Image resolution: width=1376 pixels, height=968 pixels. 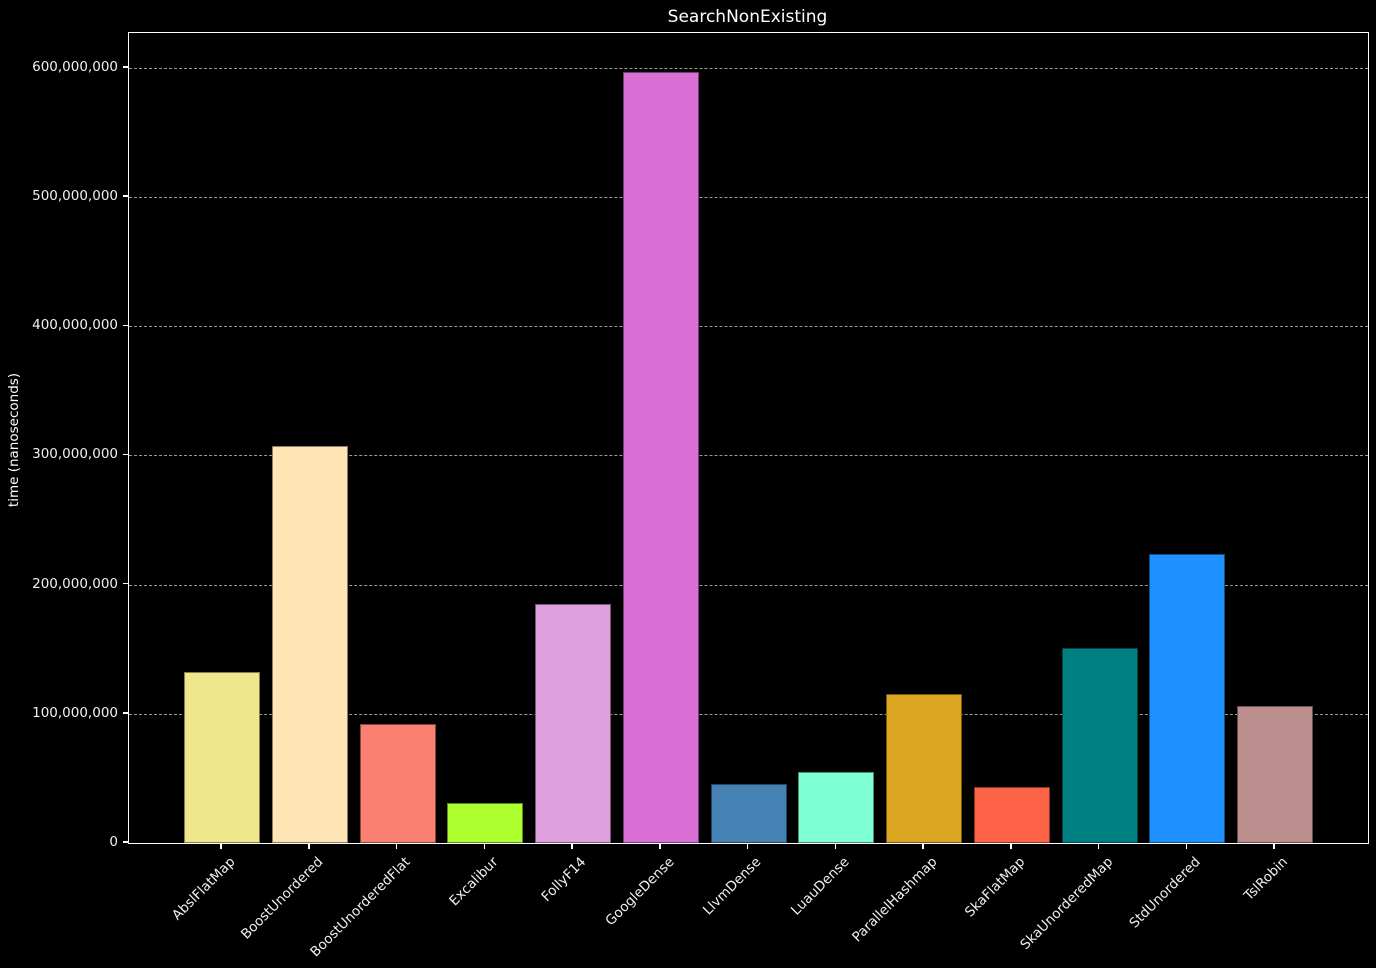 What do you see at coordinates (894, 900) in the screenshot?
I see `x-tick-label: ParallelHashmap` at bounding box center [894, 900].